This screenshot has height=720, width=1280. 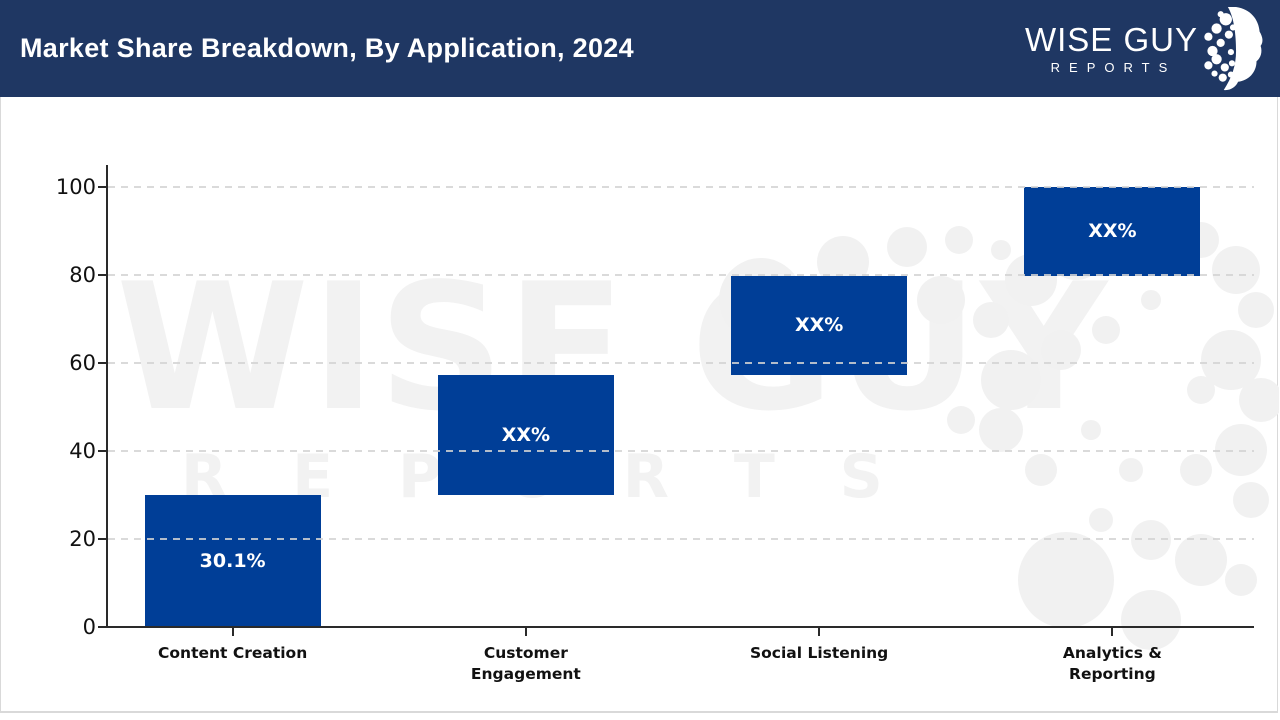 What do you see at coordinates (82, 363) in the screenshot?
I see `y-tick-label: 60` at bounding box center [82, 363].